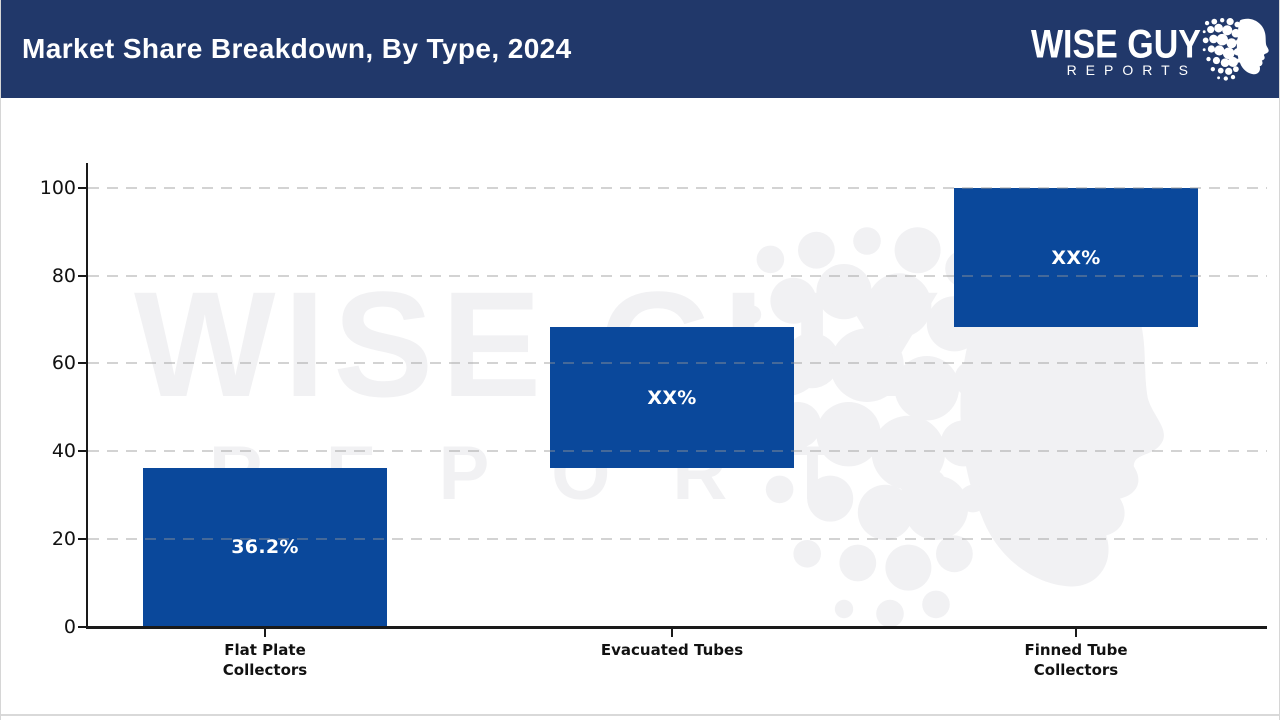 The height and width of the screenshot is (720, 1280). I want to click on x-category-line: Finned Tube, so click(1076, 649).